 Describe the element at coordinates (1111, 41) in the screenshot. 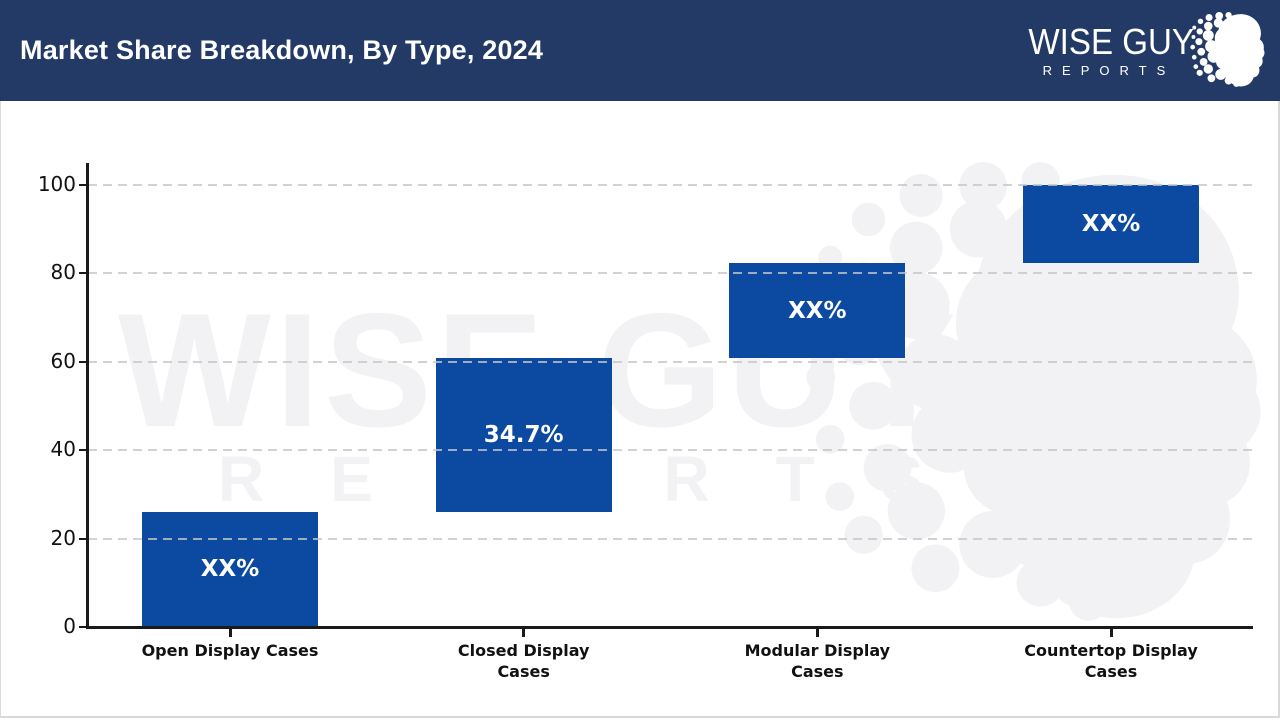

I see `brand-name: WISE GUY` at that location.